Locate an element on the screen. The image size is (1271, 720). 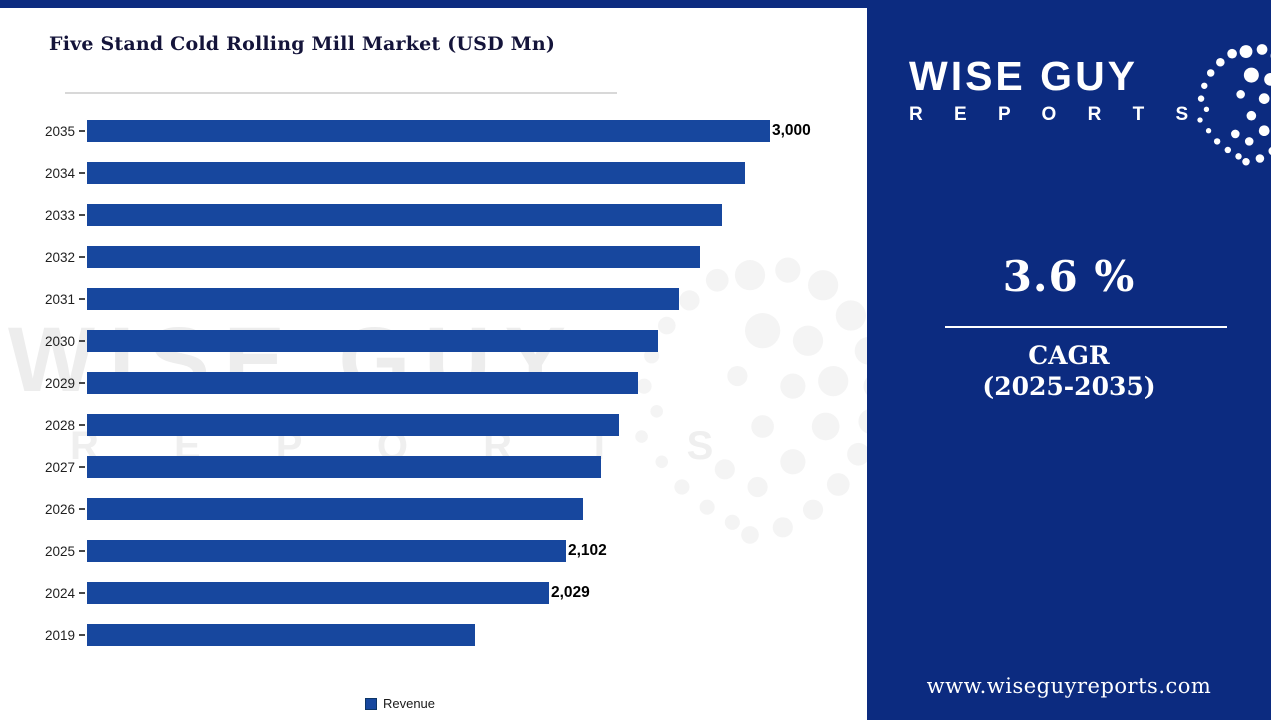
bar-row: 2025 2,102 is located at coordinates (433, 551).